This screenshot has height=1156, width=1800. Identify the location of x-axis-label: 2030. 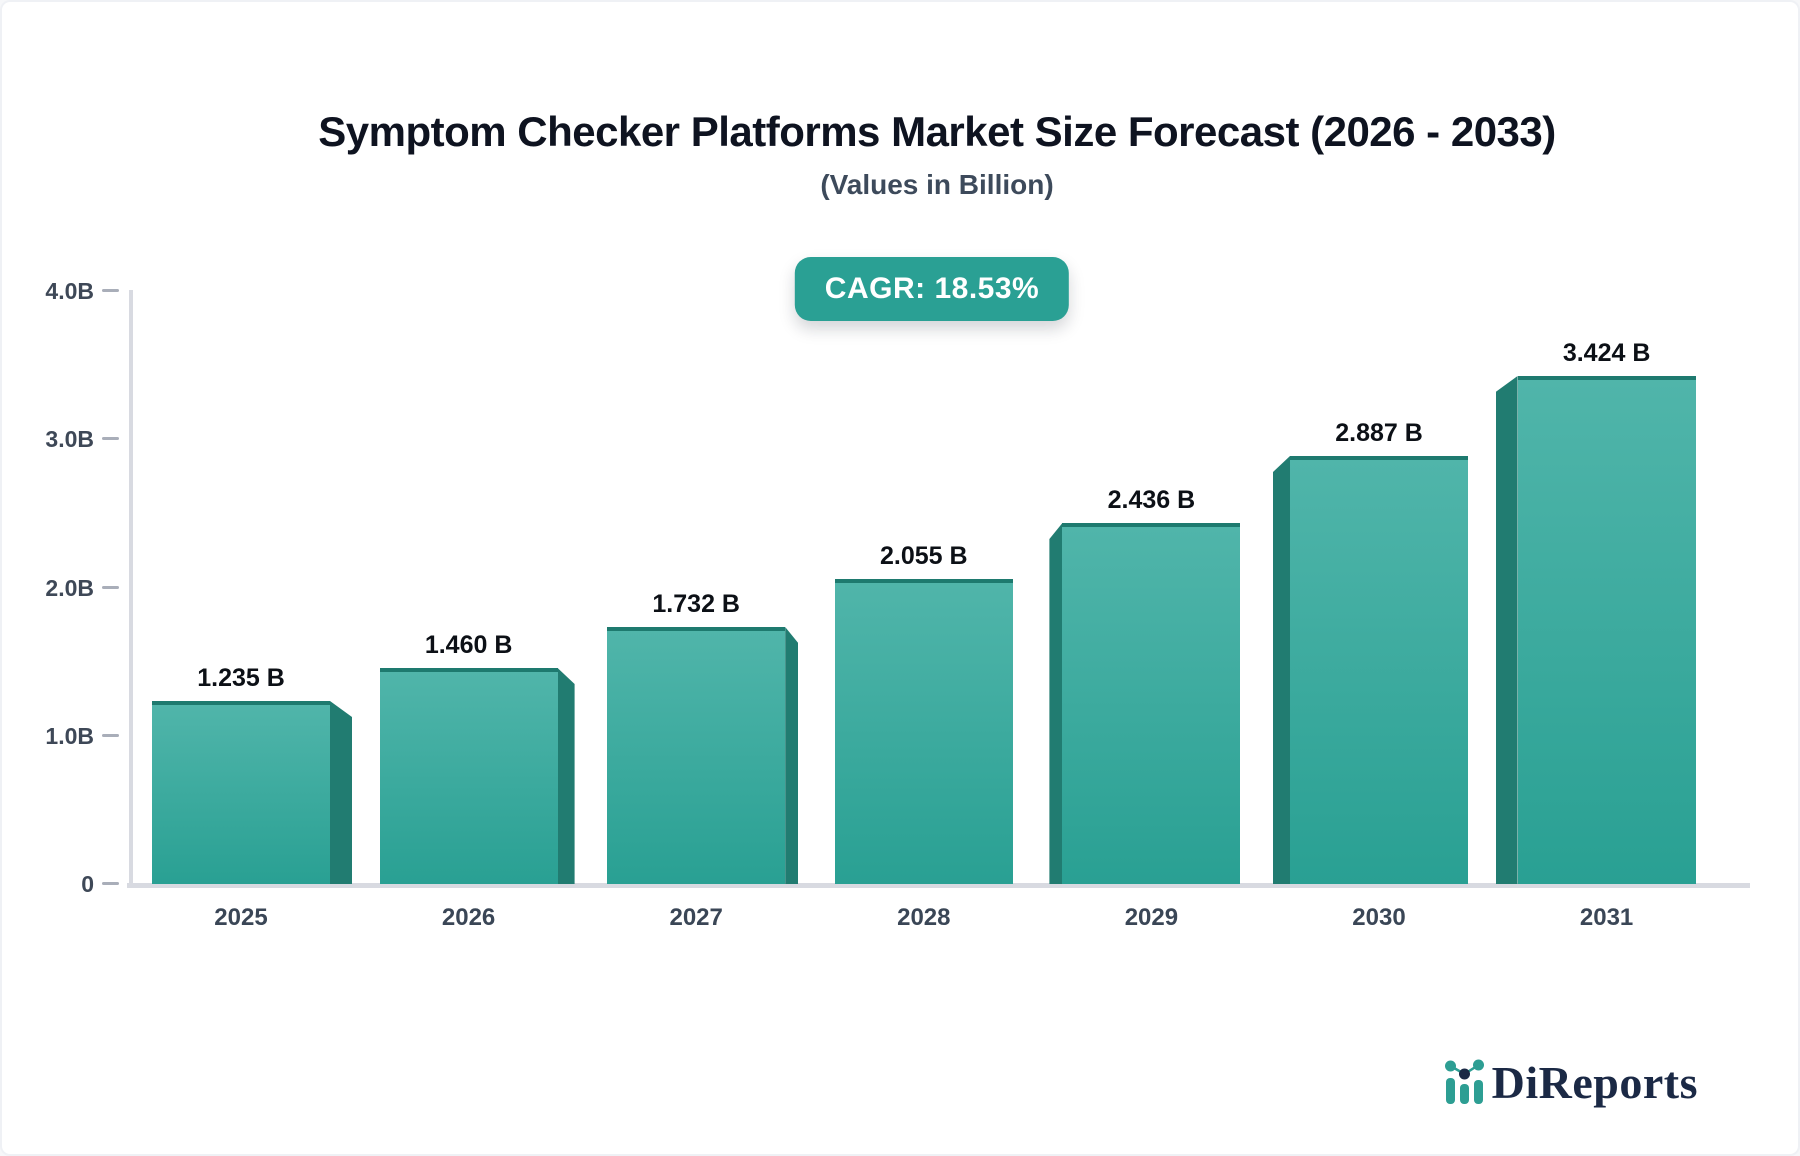
(1379, 917).